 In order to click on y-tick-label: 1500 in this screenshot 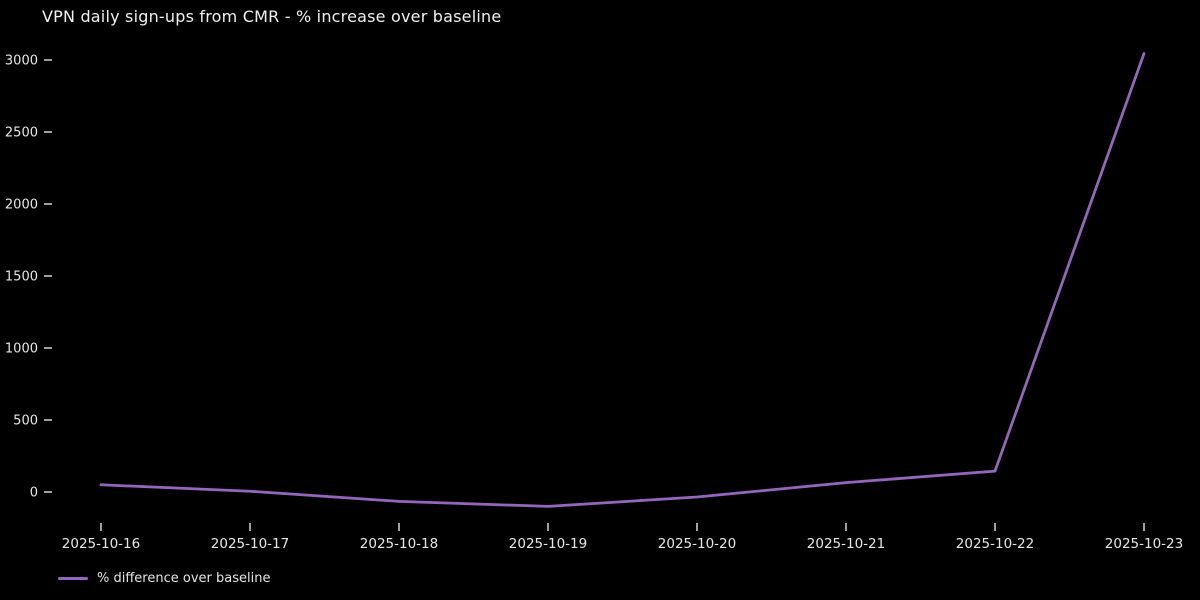, I will do `click(21, 277)`.